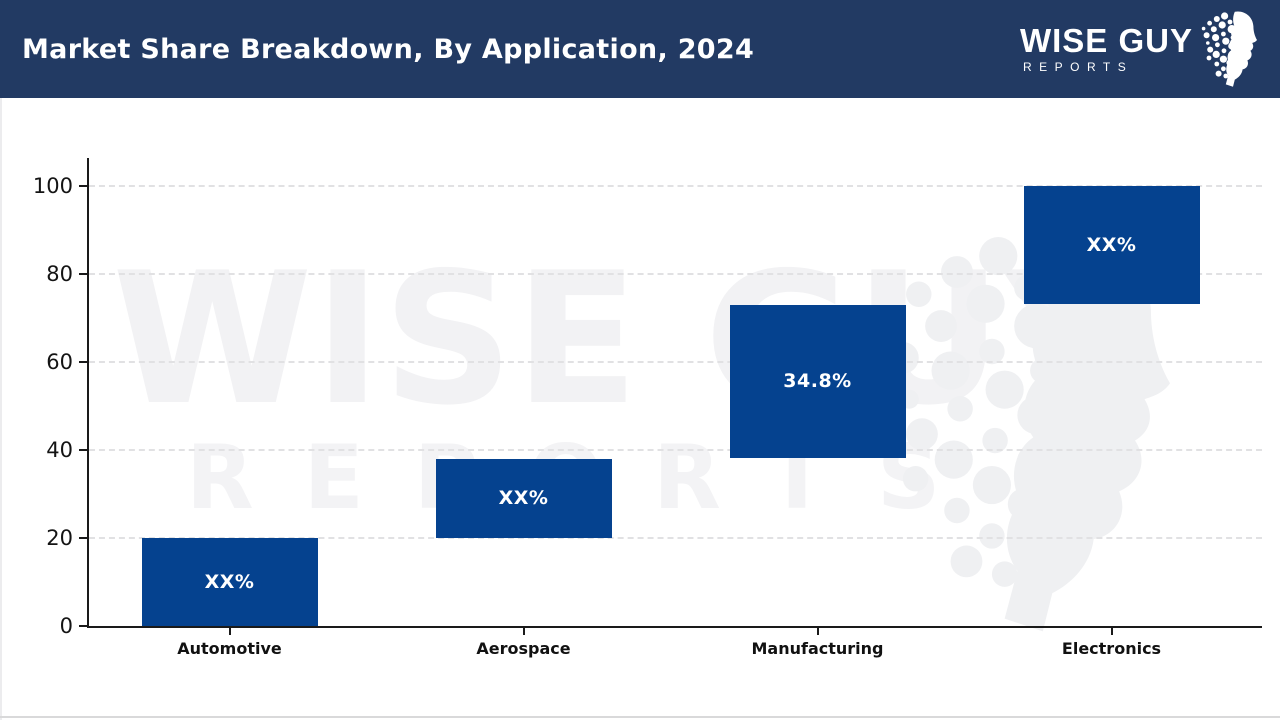 This screenshot has width=1280, height=720. I want to click on bar-value-label: 34.8%, so click(817, 381).